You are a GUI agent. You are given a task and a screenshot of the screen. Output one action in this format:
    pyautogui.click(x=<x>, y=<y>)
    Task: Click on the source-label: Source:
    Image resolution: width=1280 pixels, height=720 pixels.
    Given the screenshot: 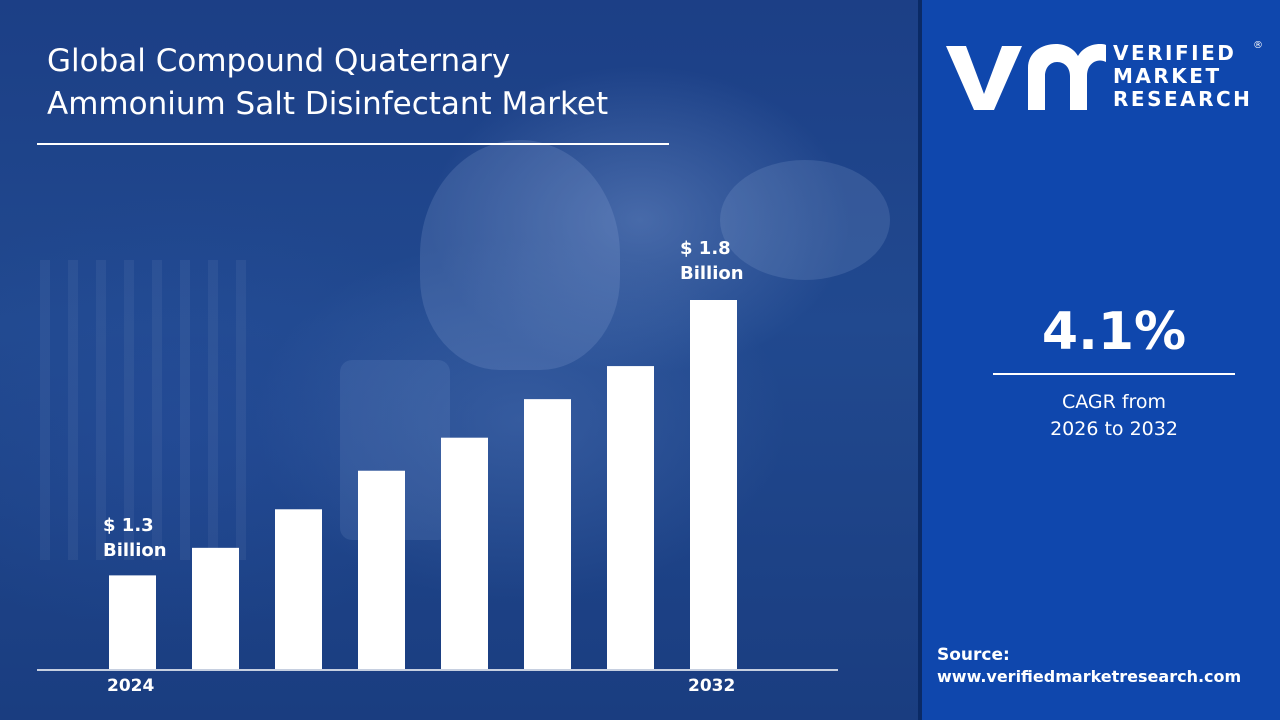 What is the action you would take?
    pyautogui.click(x=973, y=655)
    